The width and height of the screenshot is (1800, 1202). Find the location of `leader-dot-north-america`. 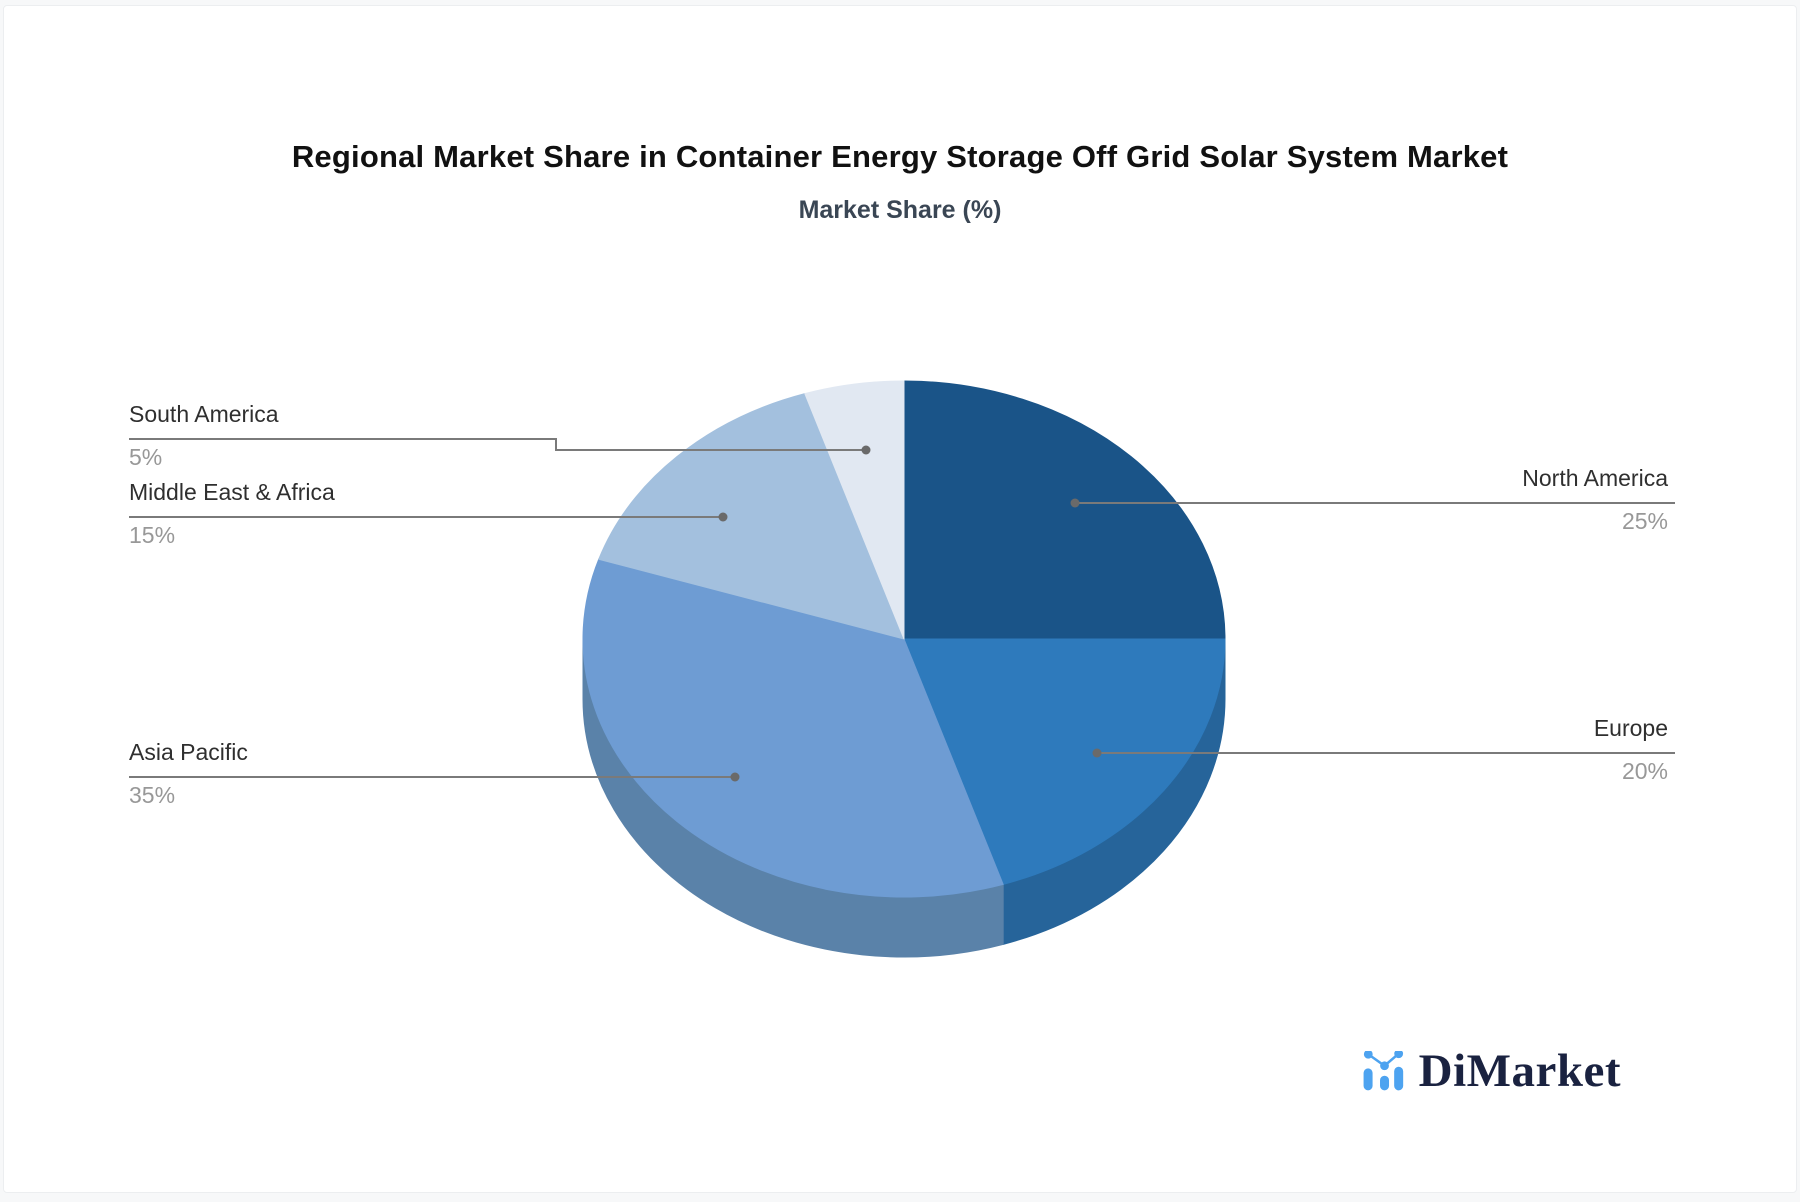

leader-dot-north-america is located at coordinates (1075, 503).